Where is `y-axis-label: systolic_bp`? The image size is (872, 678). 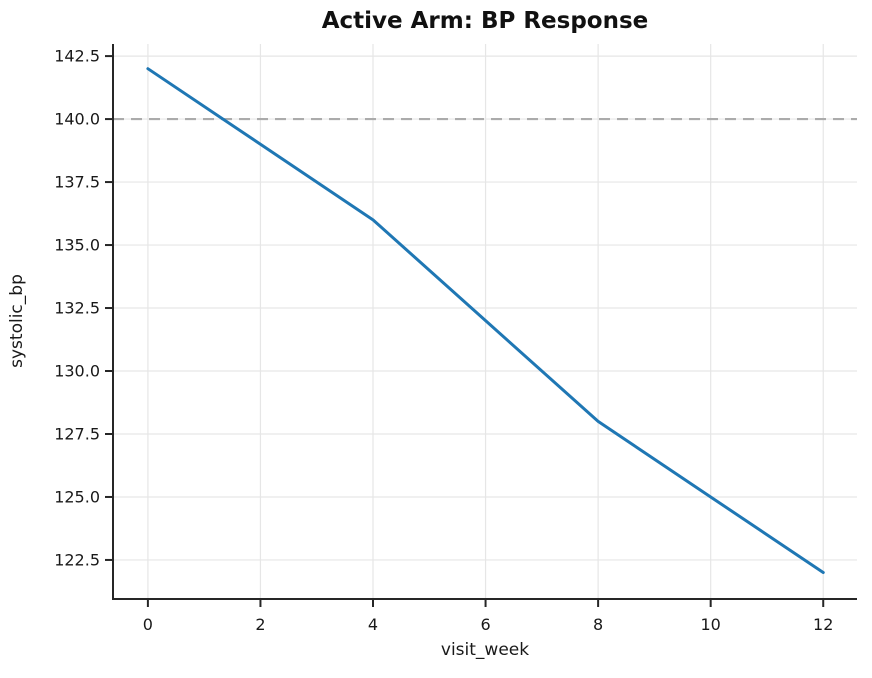 y-axis-label: systolic_bp is located at coordinates (17, 321).